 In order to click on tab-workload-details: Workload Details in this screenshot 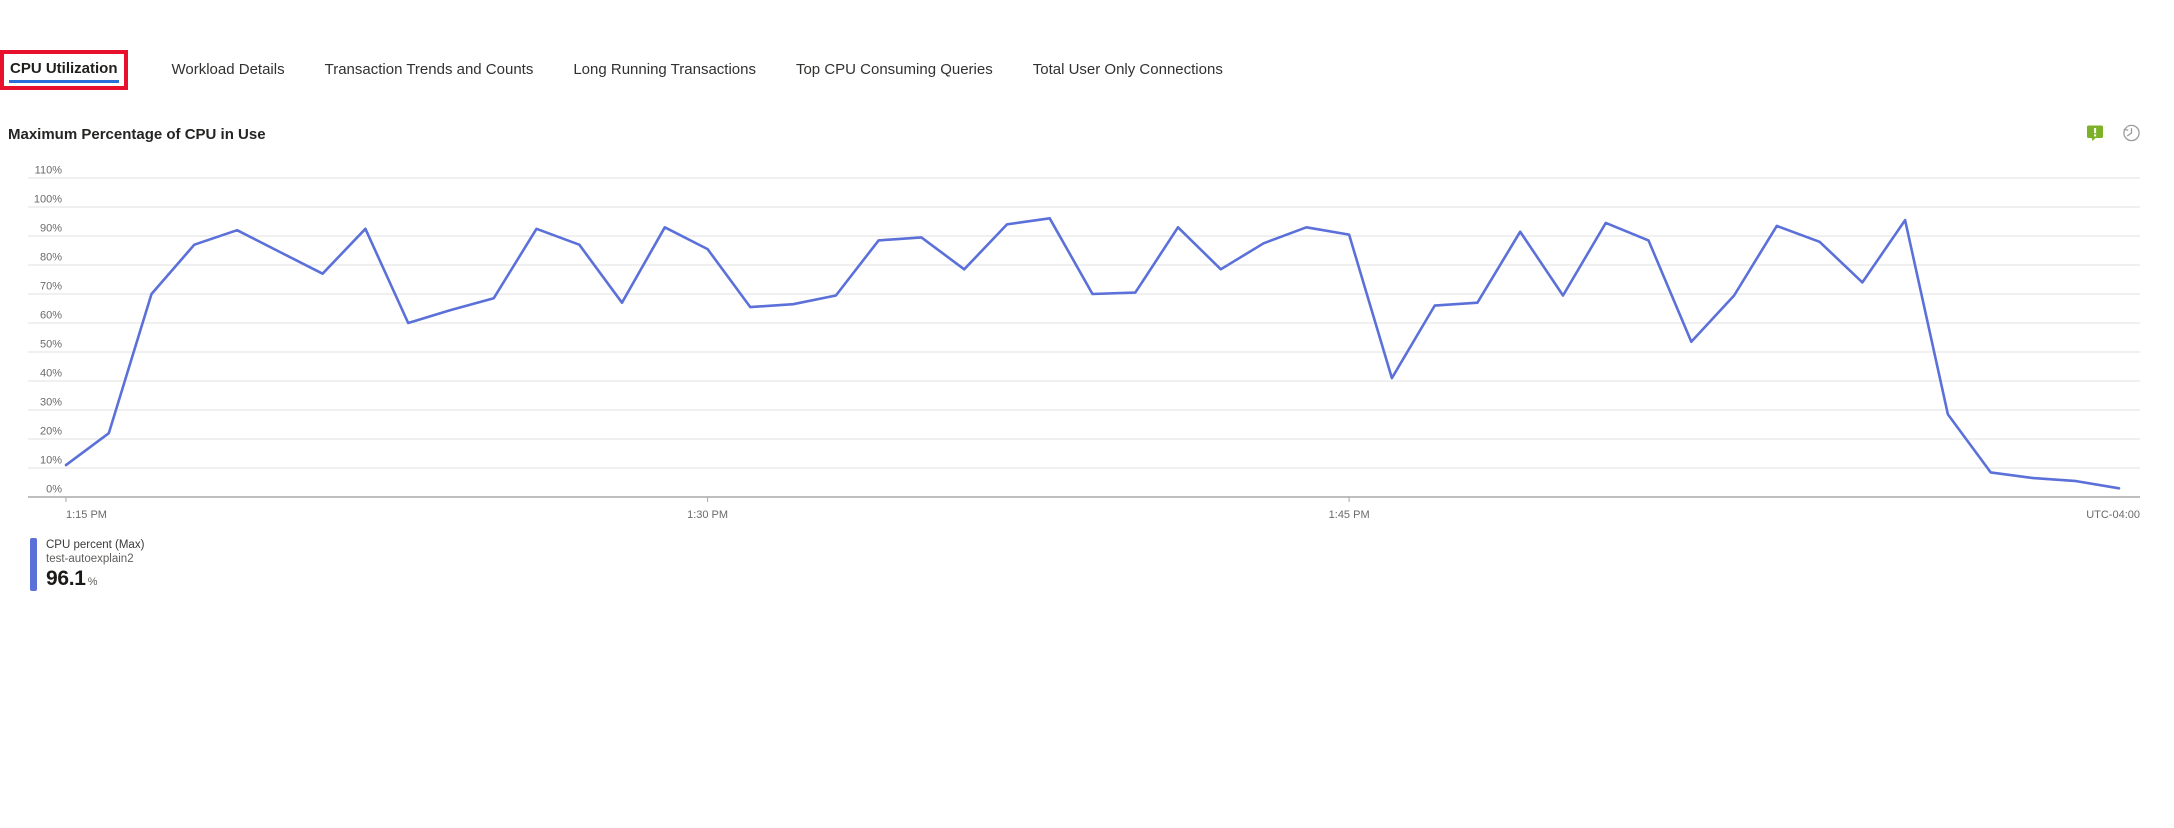, I will do `click(228, 70)`.